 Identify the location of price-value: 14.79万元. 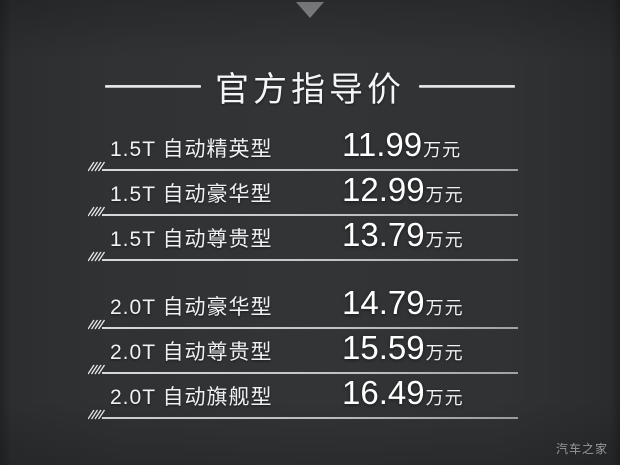
(403, 303).